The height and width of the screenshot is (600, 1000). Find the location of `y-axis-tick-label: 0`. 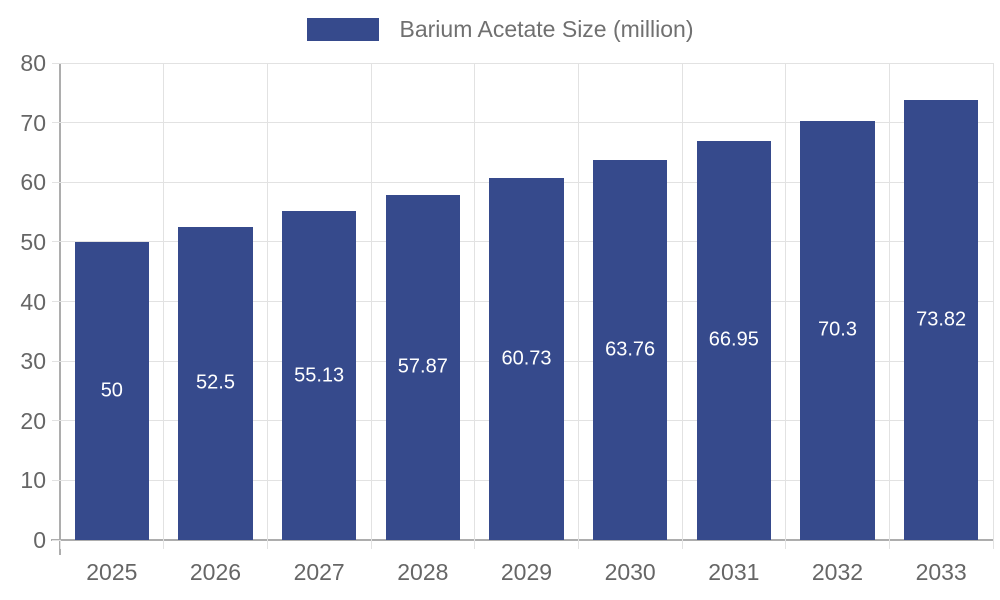

y-axis-tick-label: 0 is located at coordinates (39, 540).